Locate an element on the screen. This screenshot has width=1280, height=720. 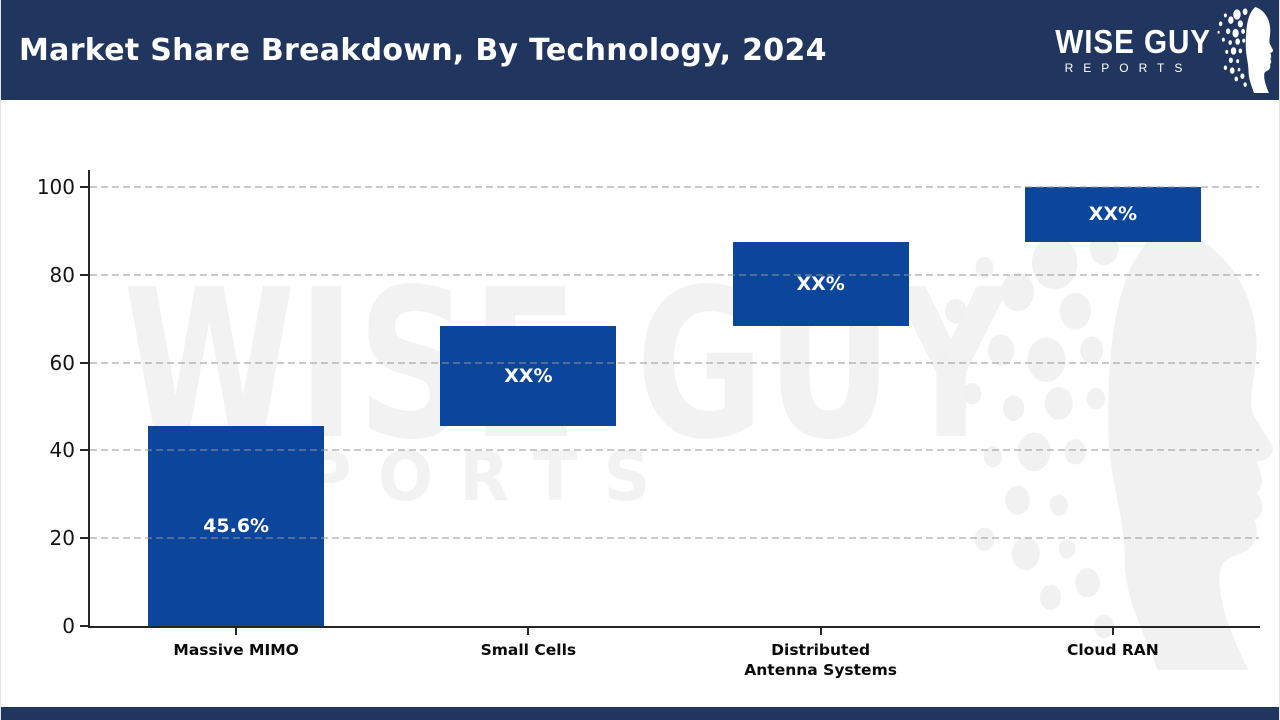
x-axis-line is located at coordinates (674, 627).